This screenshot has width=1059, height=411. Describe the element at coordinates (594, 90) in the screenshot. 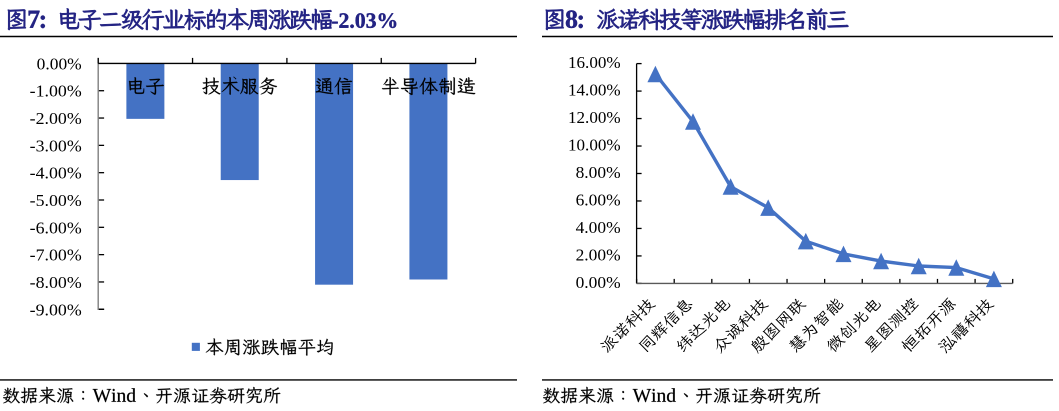

I see `svg-text: 14.00%` at that location.